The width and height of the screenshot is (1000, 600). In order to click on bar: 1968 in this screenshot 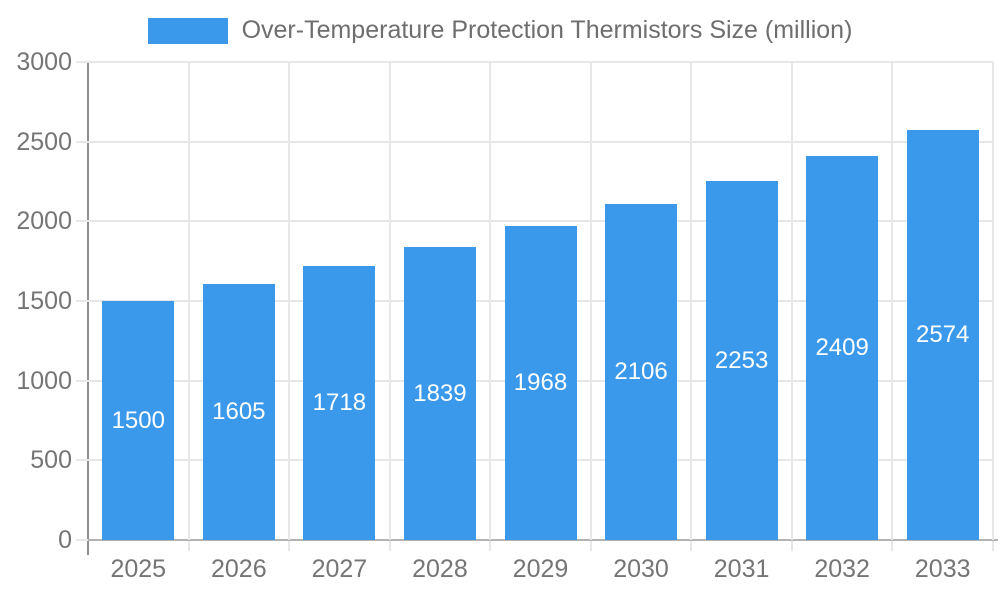, I will do `click(540, 383)`.